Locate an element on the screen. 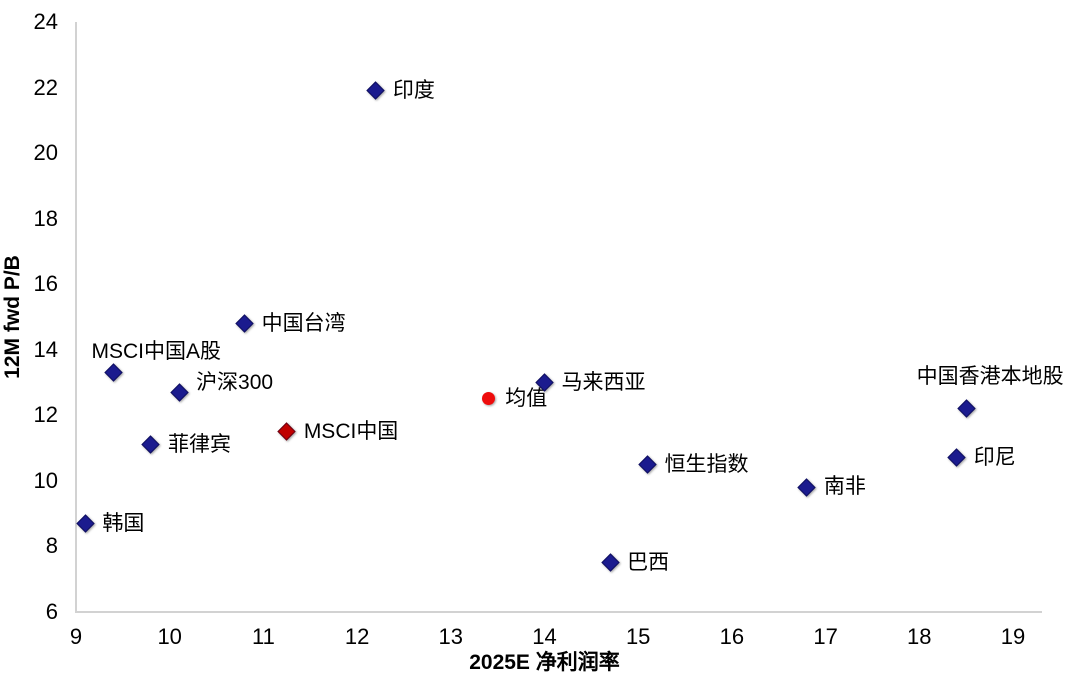 Image resolution: width=1073 pixels, height=685 pixels. data-point-label: 马来西亚 is located at coordinates (603, 382).